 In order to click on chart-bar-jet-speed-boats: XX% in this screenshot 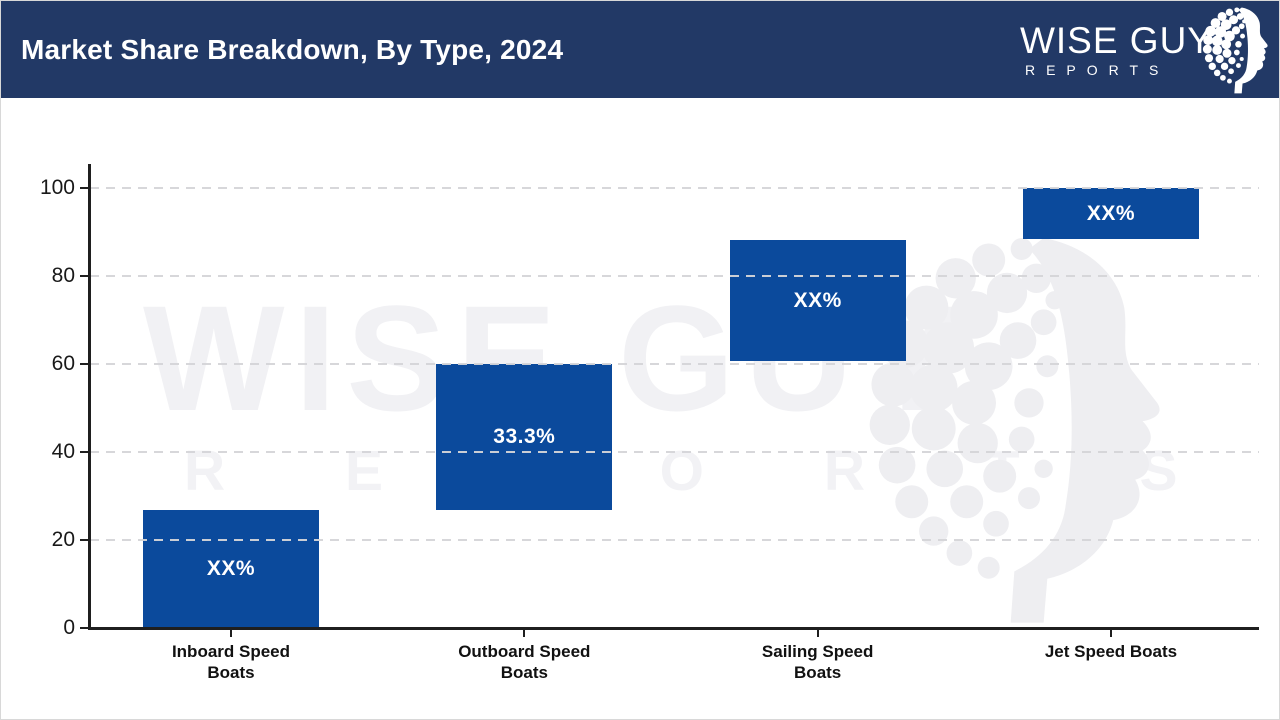, I will do `click(1110, 214)`.